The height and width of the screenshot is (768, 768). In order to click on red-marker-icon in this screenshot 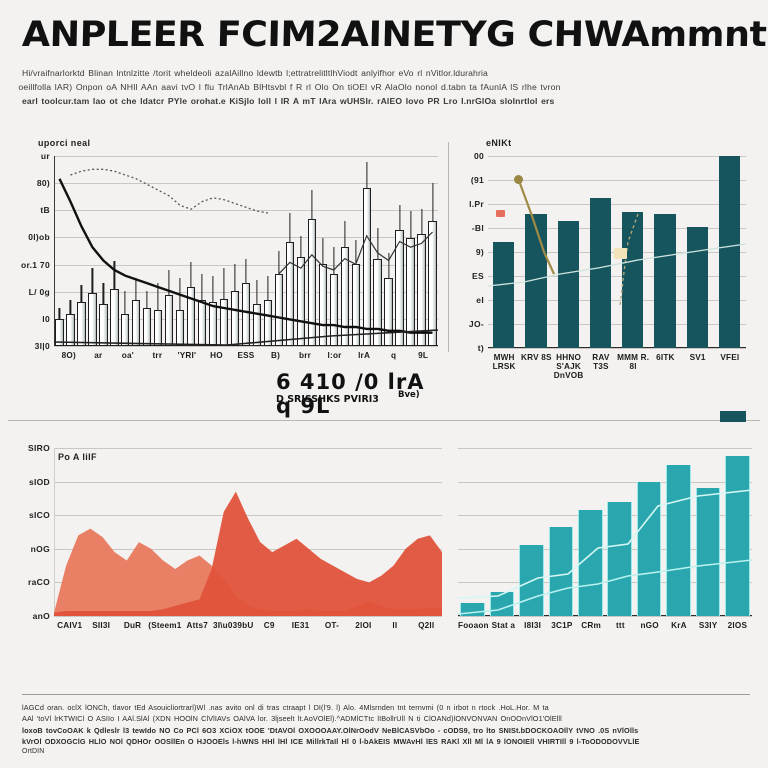, I will do `click(500, 213)`.